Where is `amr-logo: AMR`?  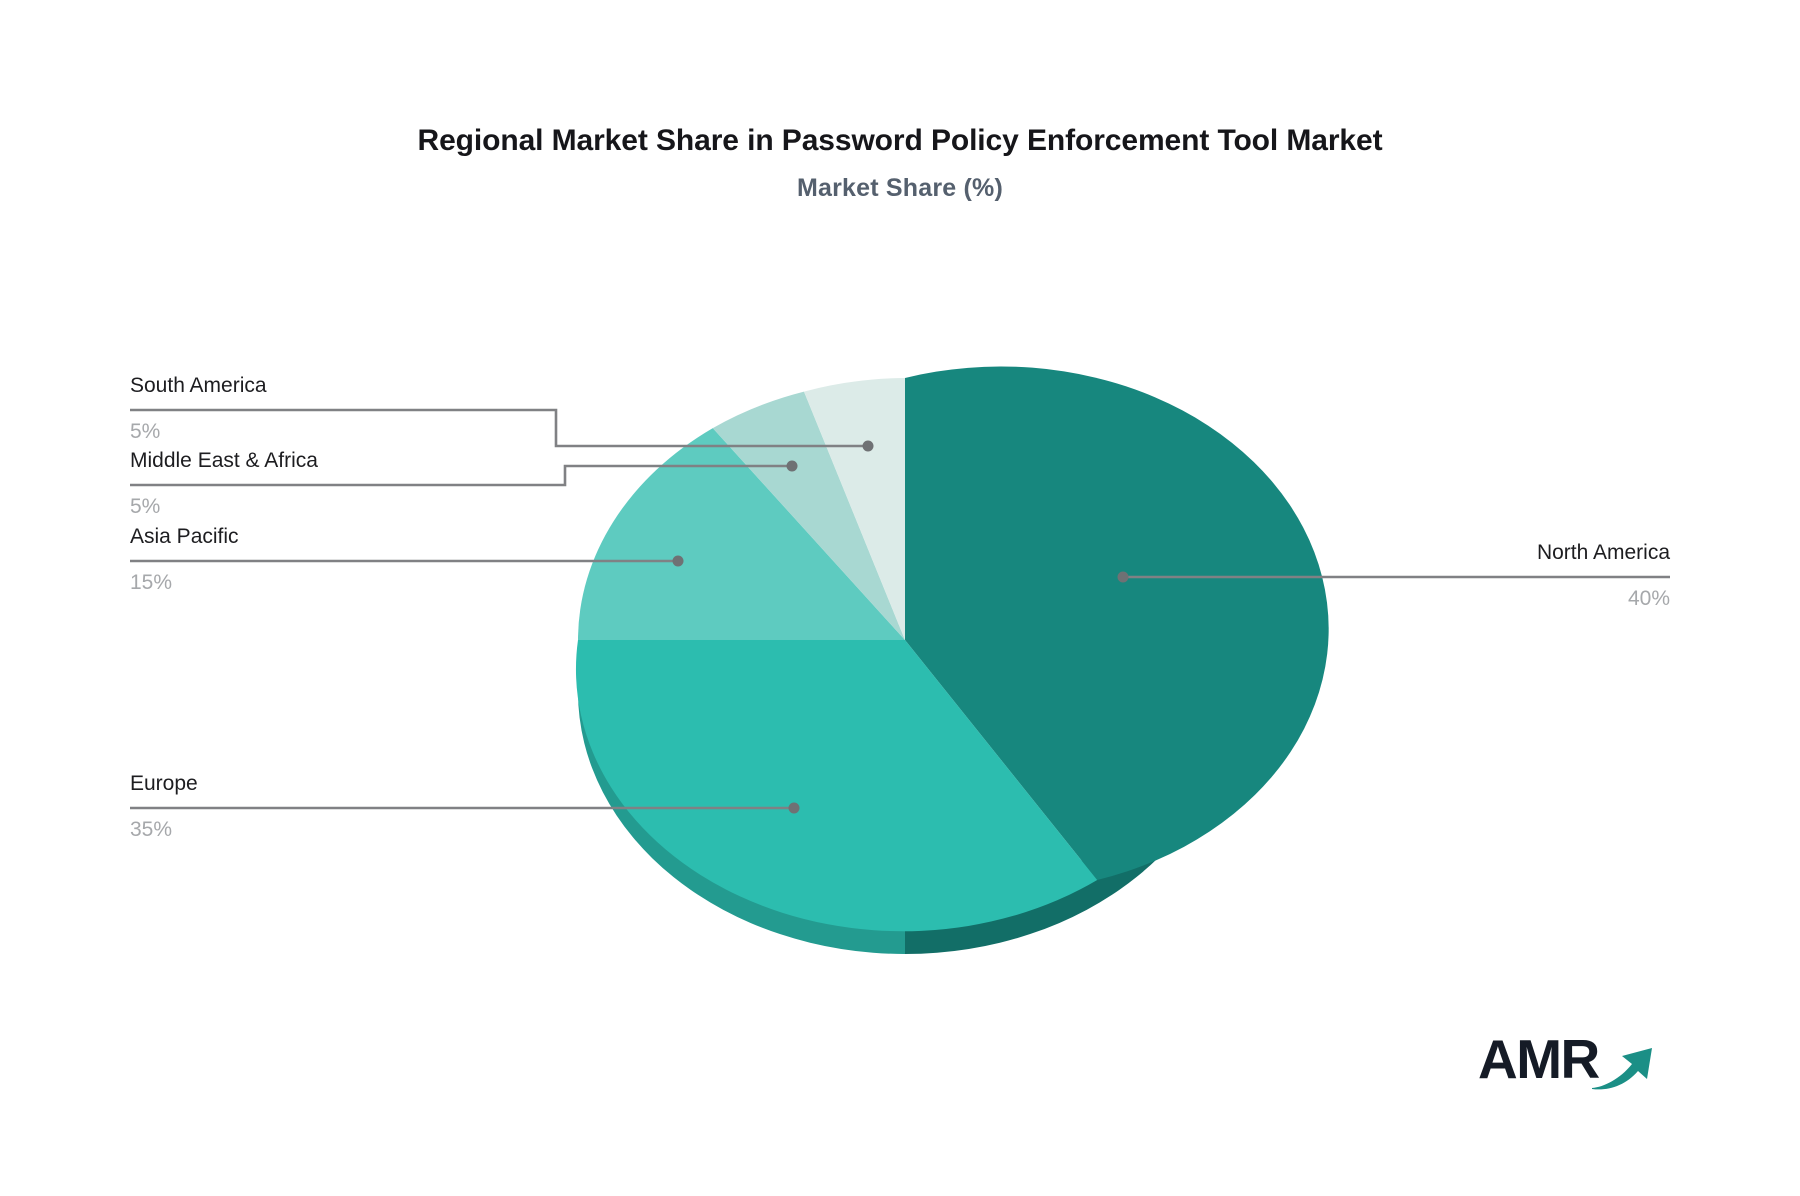
amr-logo: AMR is located at coordinates (1568, 1061).